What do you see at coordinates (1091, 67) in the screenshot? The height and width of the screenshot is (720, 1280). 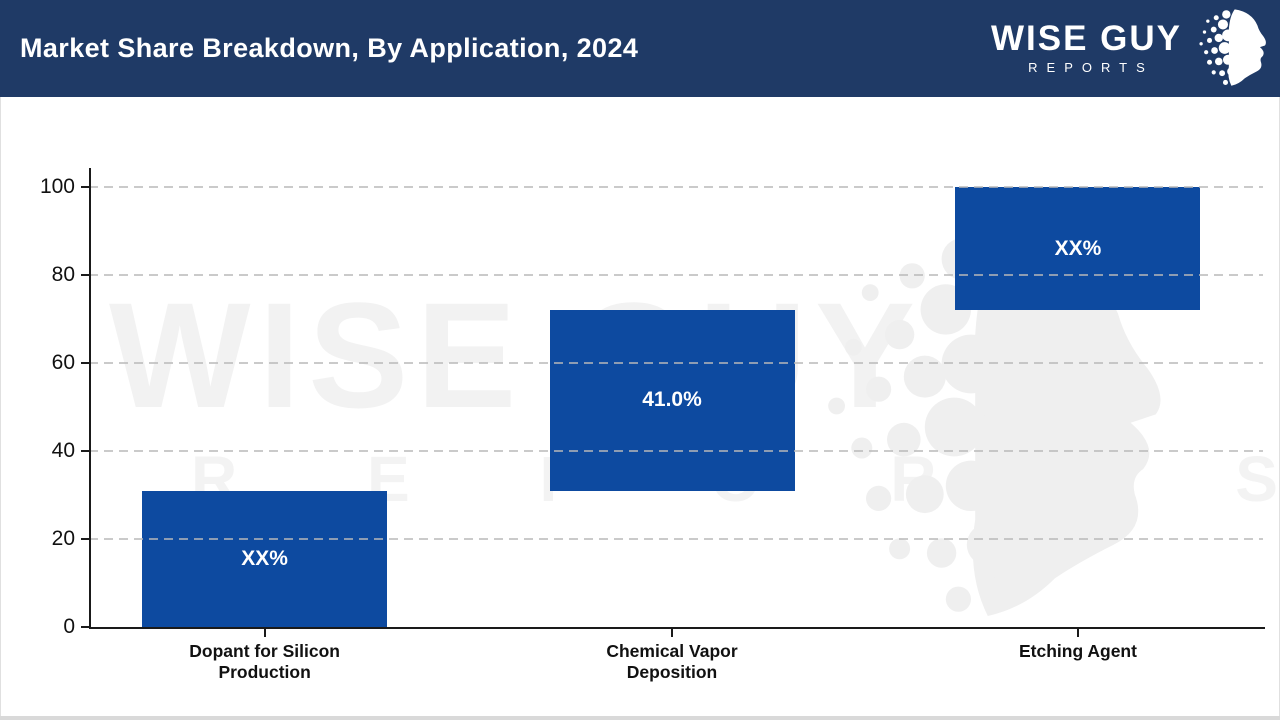 I see `brand-subtitle: REPORTS` at bounding box center [1091, 67].